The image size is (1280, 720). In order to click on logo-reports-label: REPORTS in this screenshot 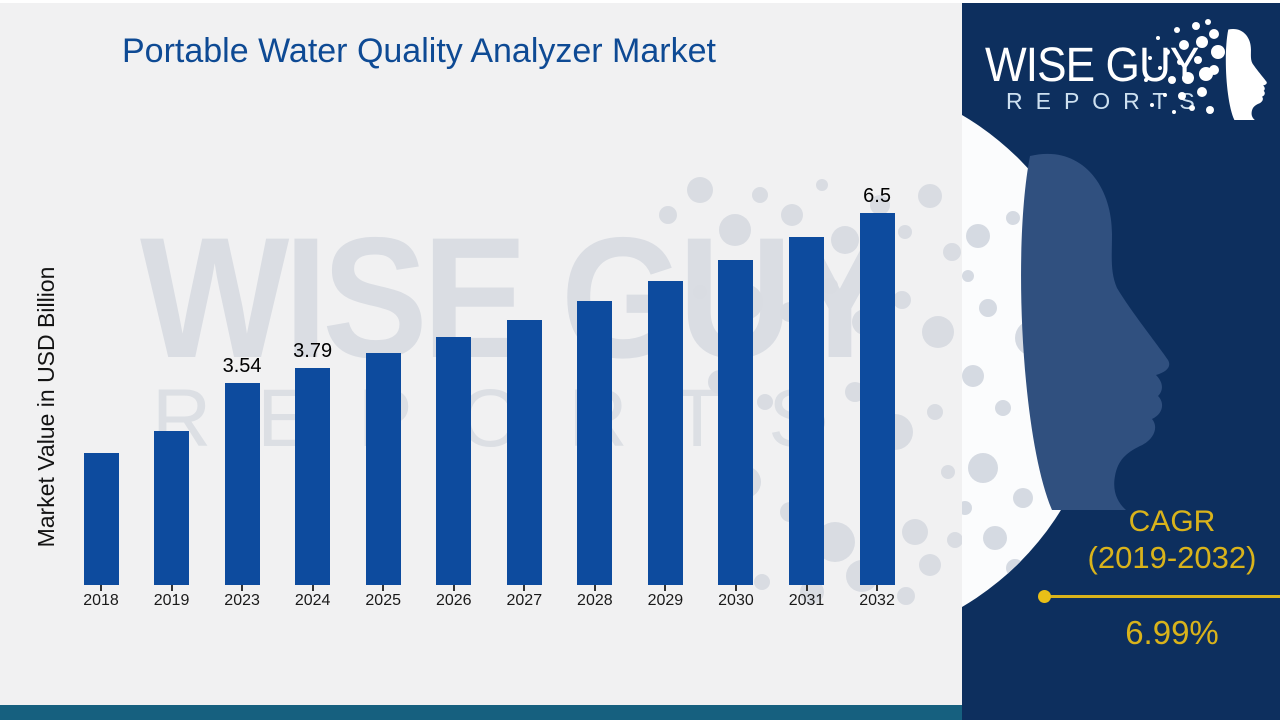, I will do `click(1107, 101)`.